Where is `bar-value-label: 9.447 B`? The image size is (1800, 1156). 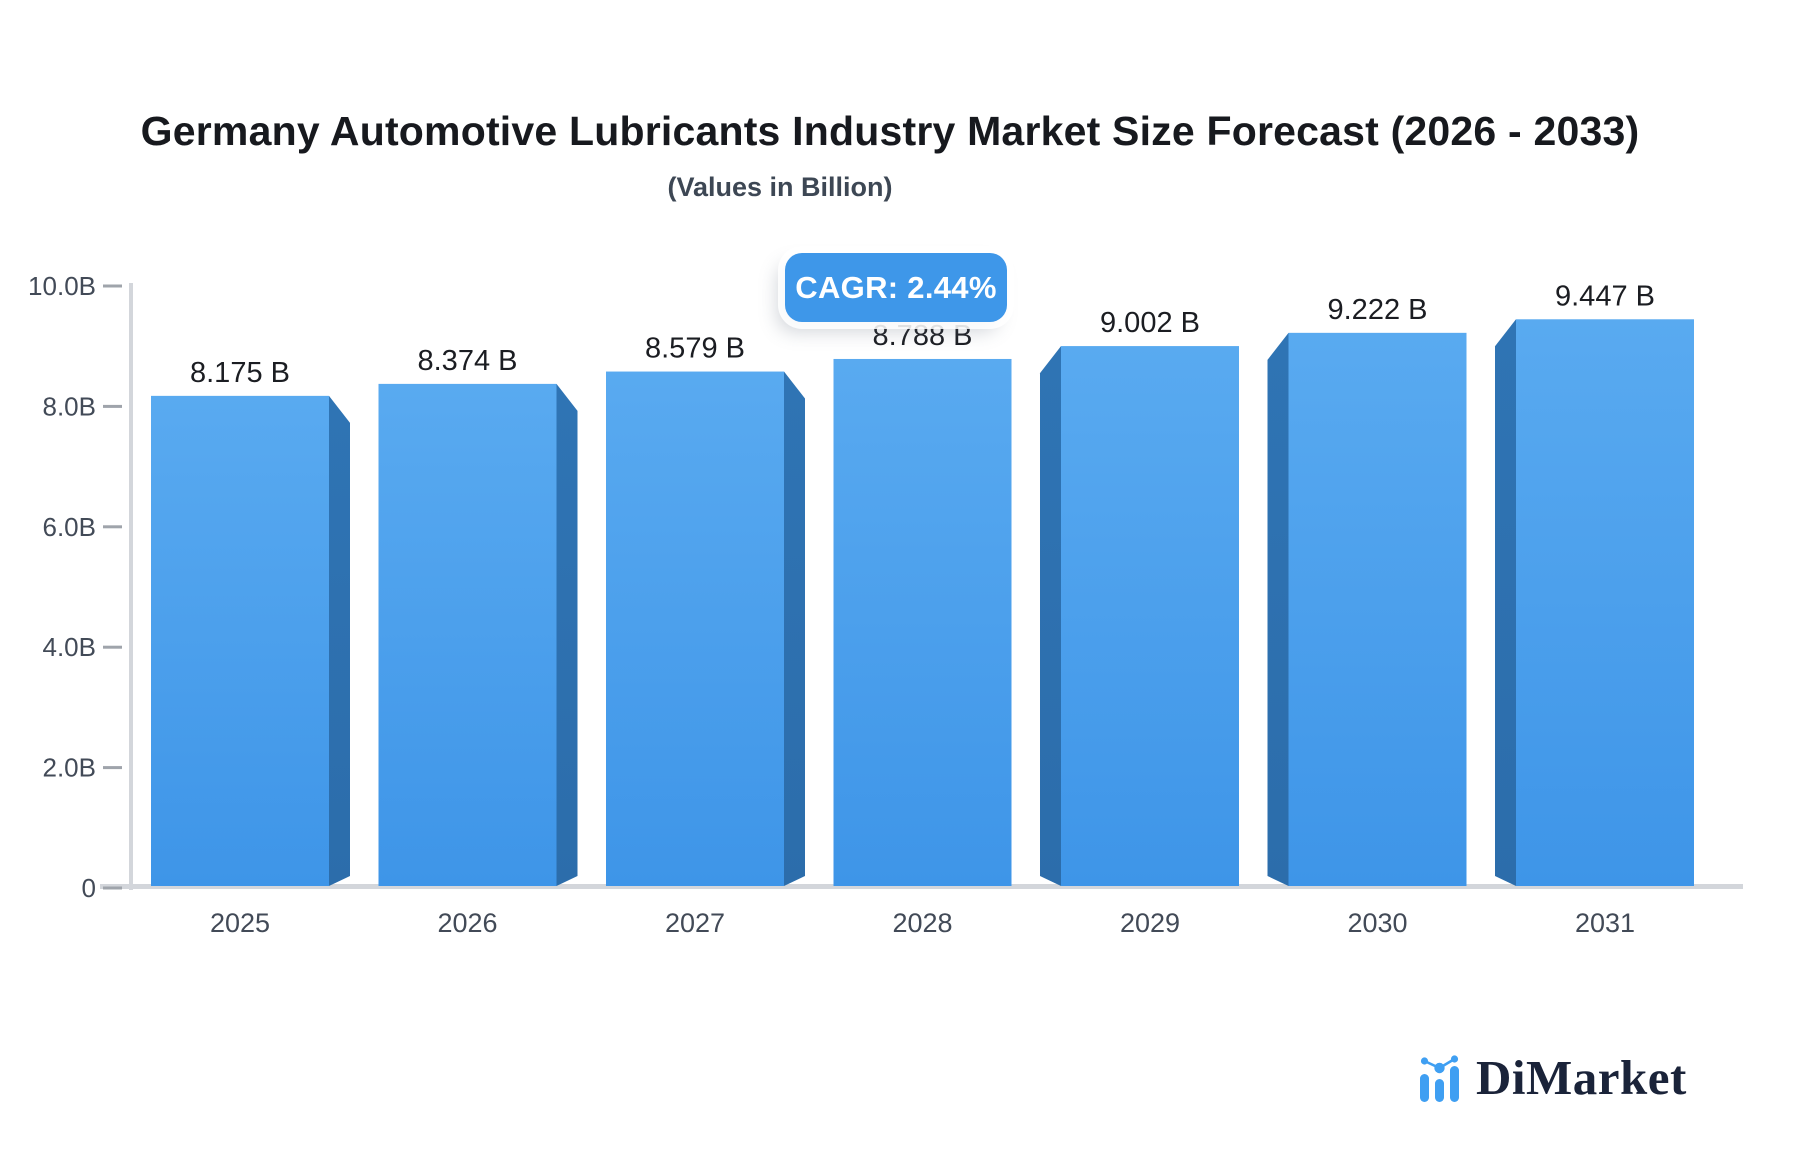 bar-value-label: 9.447 B is located at coordinates (1605, 296).